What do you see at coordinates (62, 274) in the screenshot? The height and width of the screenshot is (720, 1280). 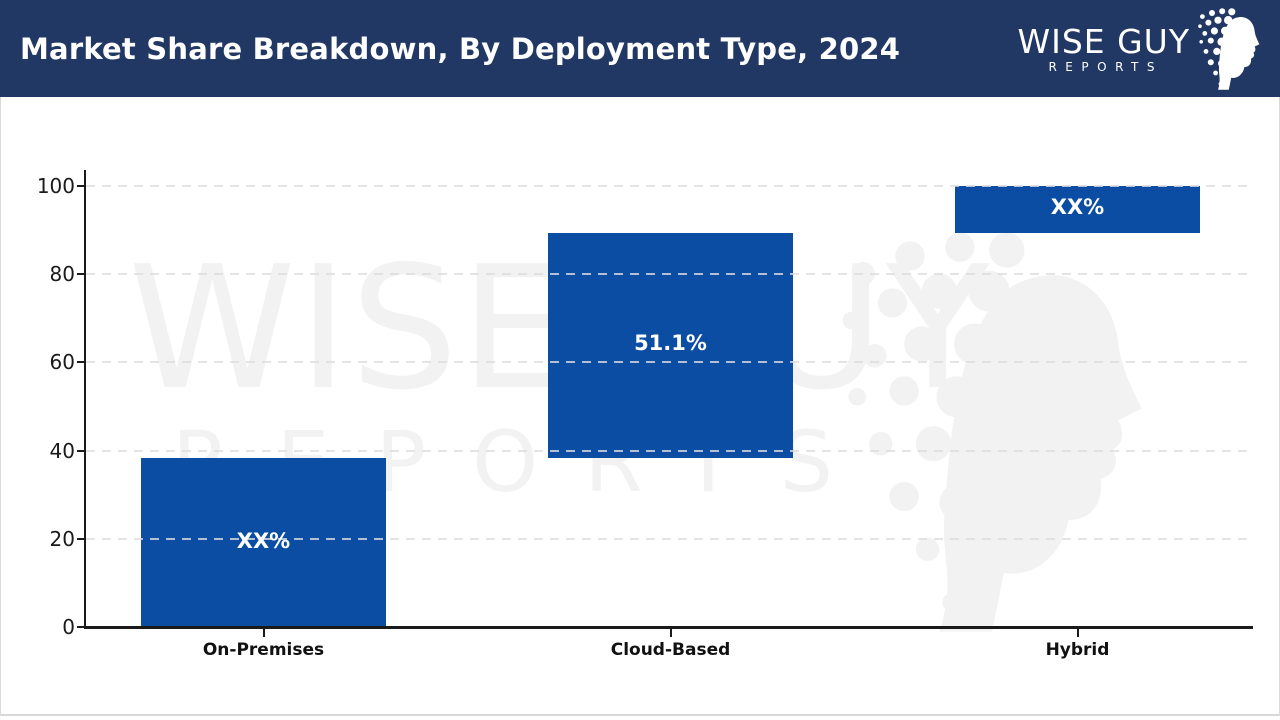 I see `y-tick-label-80: 80` at bounding box center [62, 274].